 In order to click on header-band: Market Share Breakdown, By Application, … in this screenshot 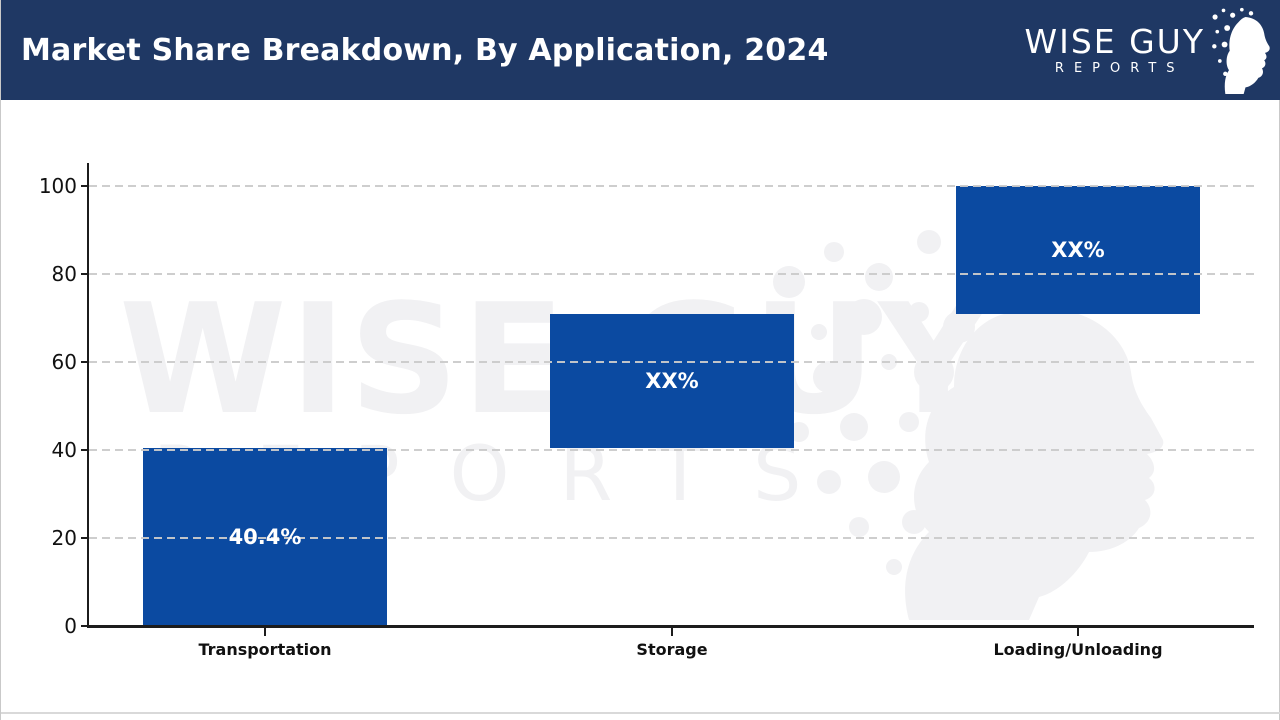, I will do `click(640, 50)`.